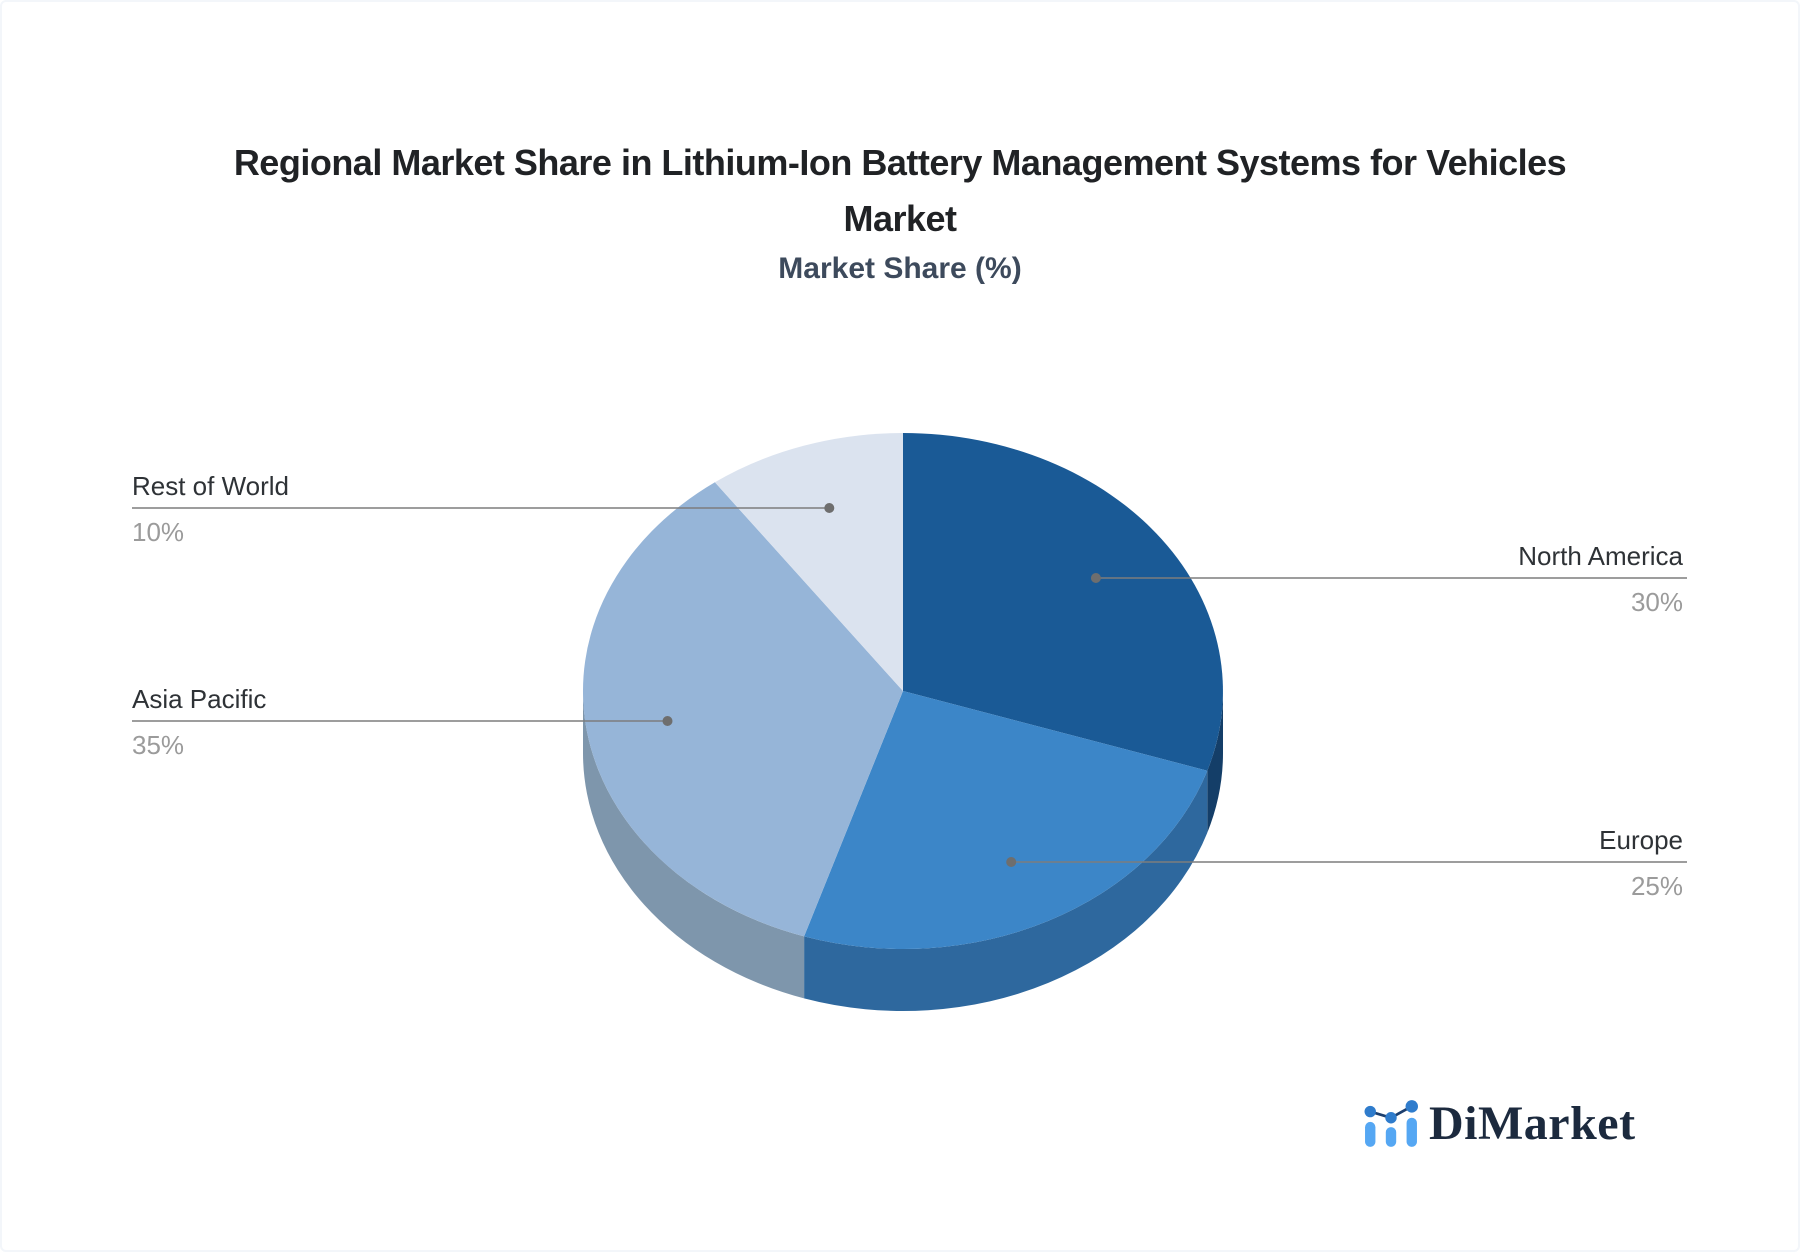 The width and height of the screenshot is (1800, 1252). Describe the element at coordinates (1011, 862) in the screenshot. I see `connector-dot-europe` at that location.